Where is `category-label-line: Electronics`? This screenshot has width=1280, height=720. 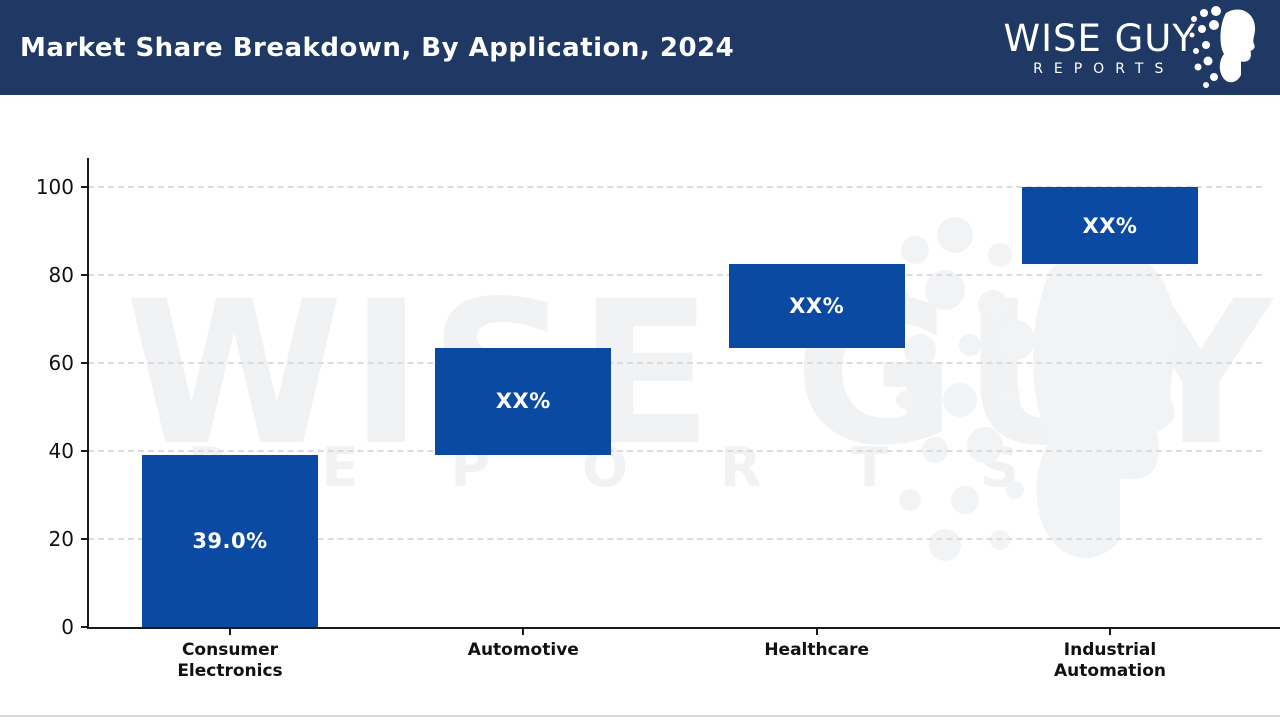 category-label-line: Electronics is located at coordinates (230, 671).